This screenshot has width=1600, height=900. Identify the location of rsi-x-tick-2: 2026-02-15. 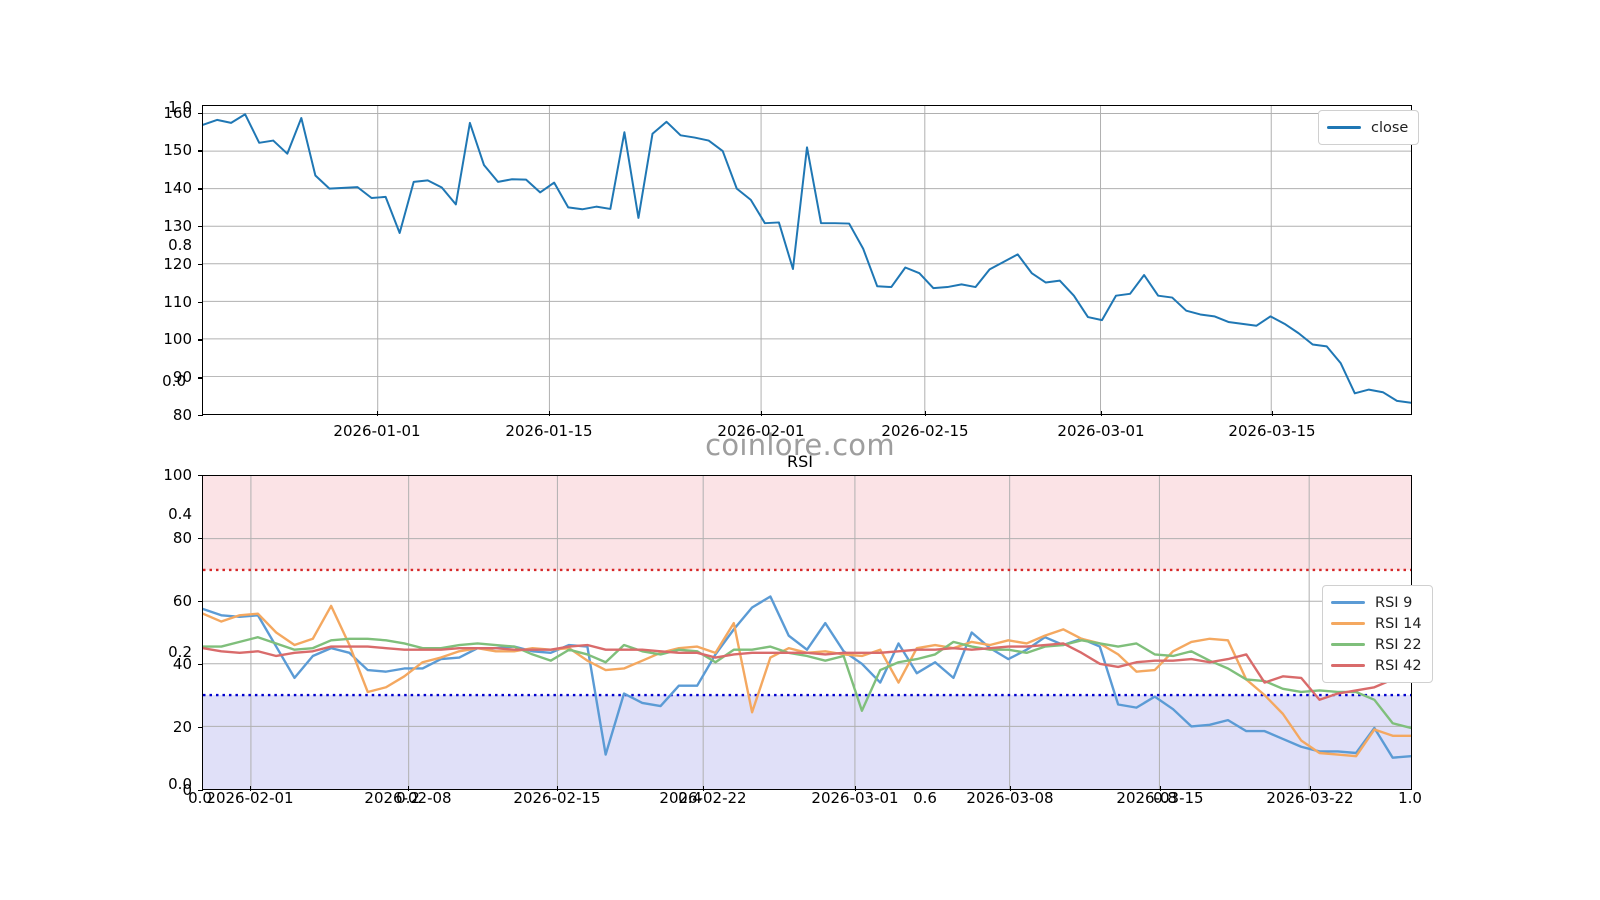
(557, 798).